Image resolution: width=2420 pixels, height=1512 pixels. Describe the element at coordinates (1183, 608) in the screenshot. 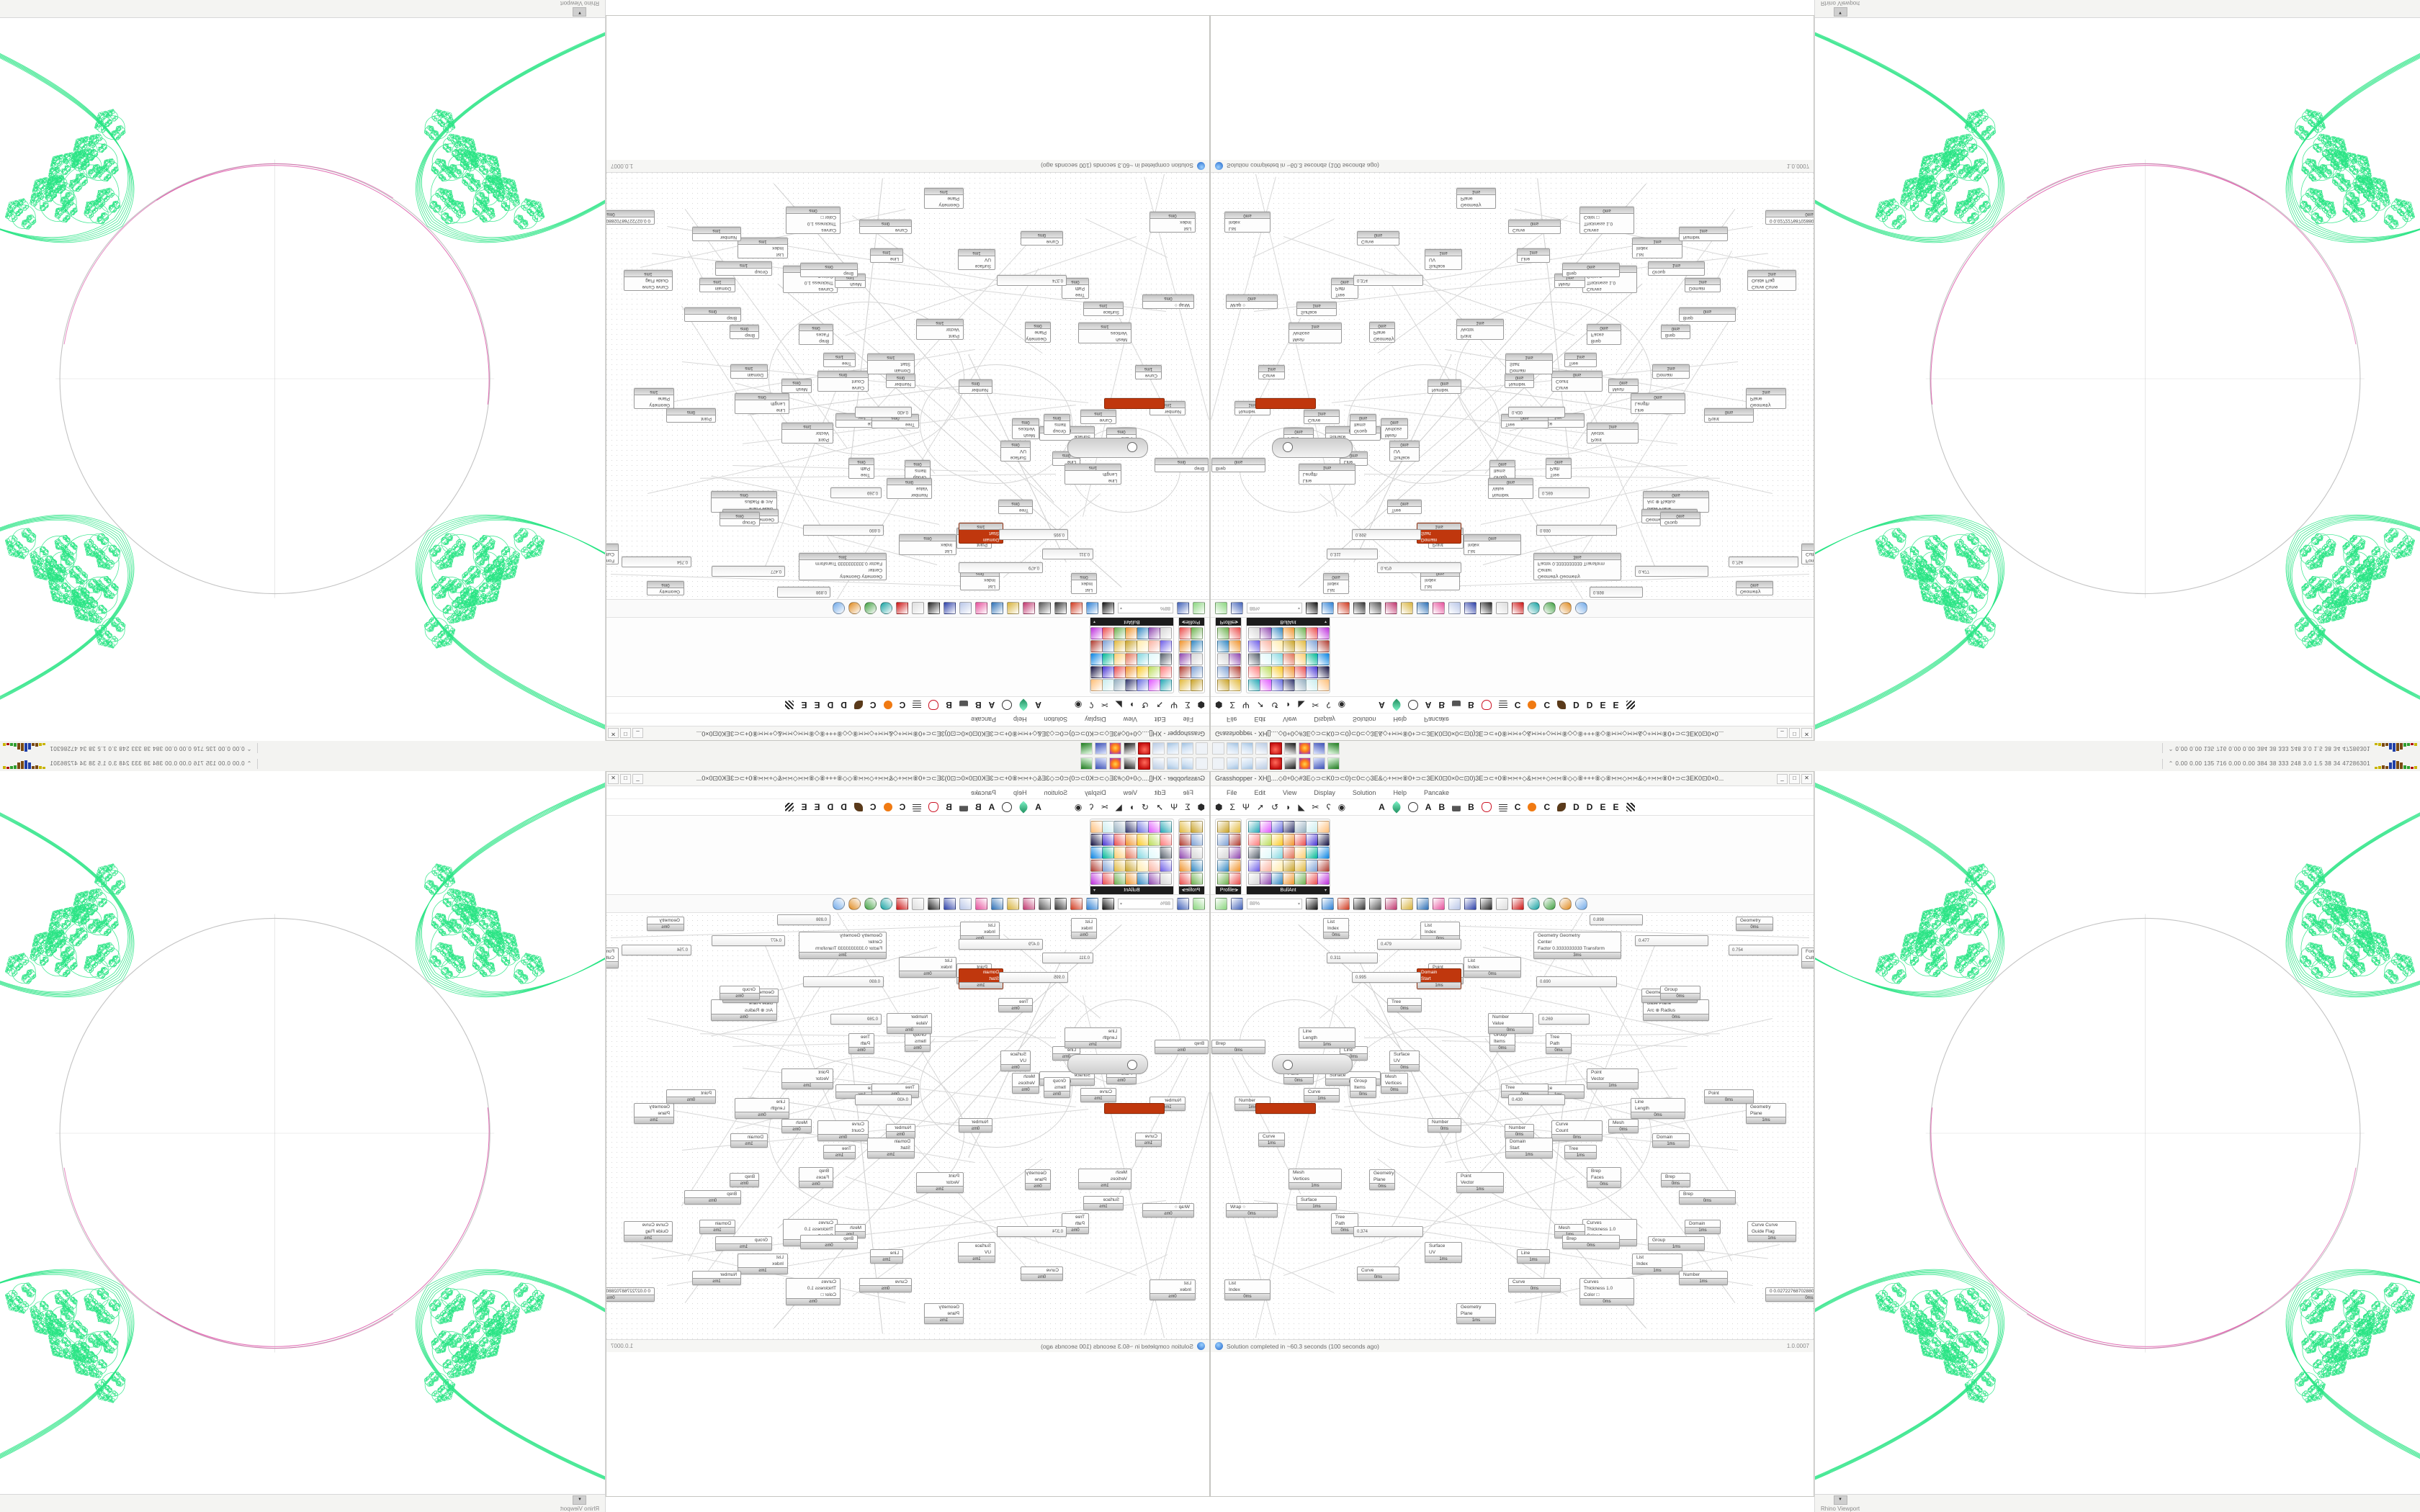

I see `save-icon` at that location.